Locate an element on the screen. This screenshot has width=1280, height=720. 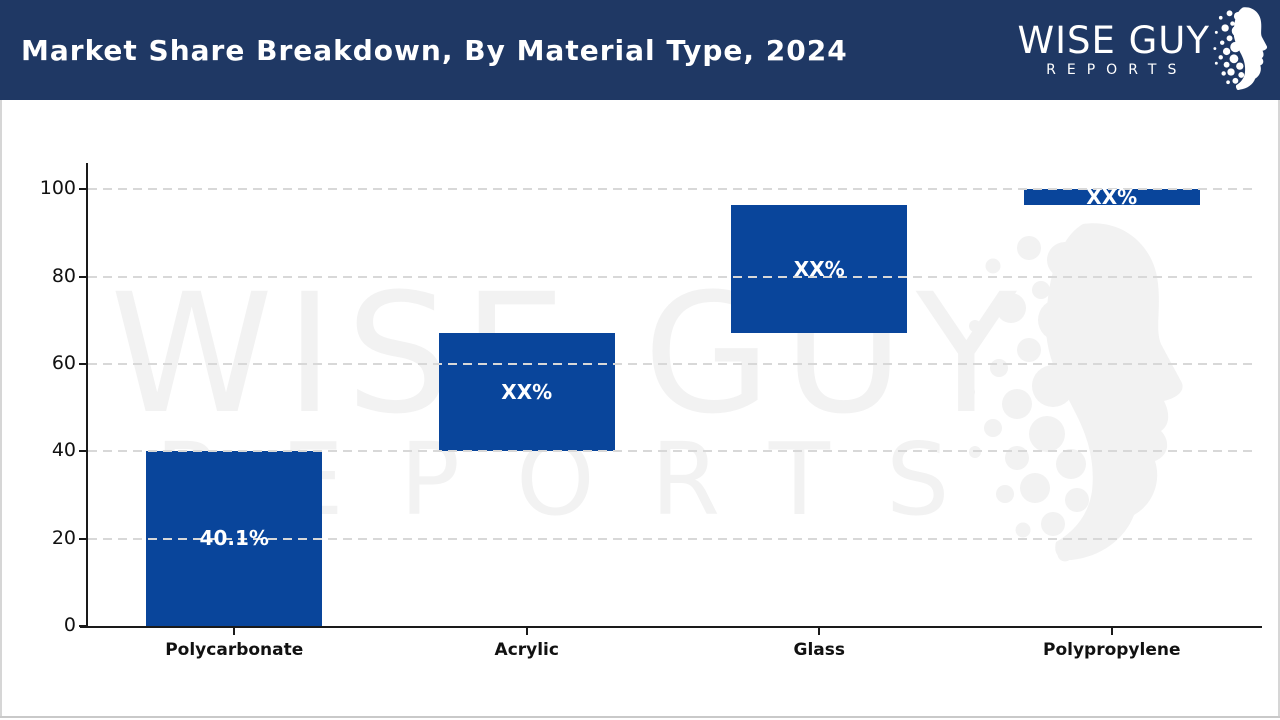
y-tick-label: 60 is located at coordinates (63, 362).